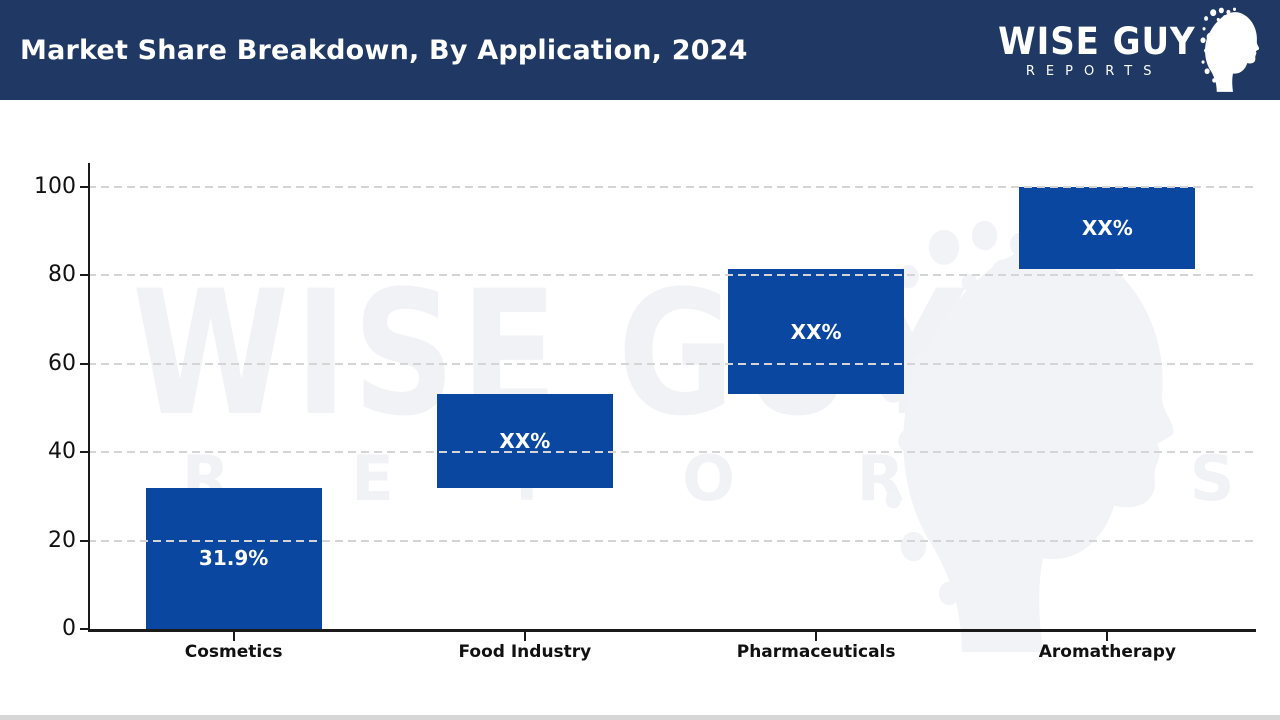 The height and width of the screenshot is (720, 1280). What do you see at coordinates (672, 630) in the screenshot?
I see `x-axis-line` at bounding box center [672, 630].